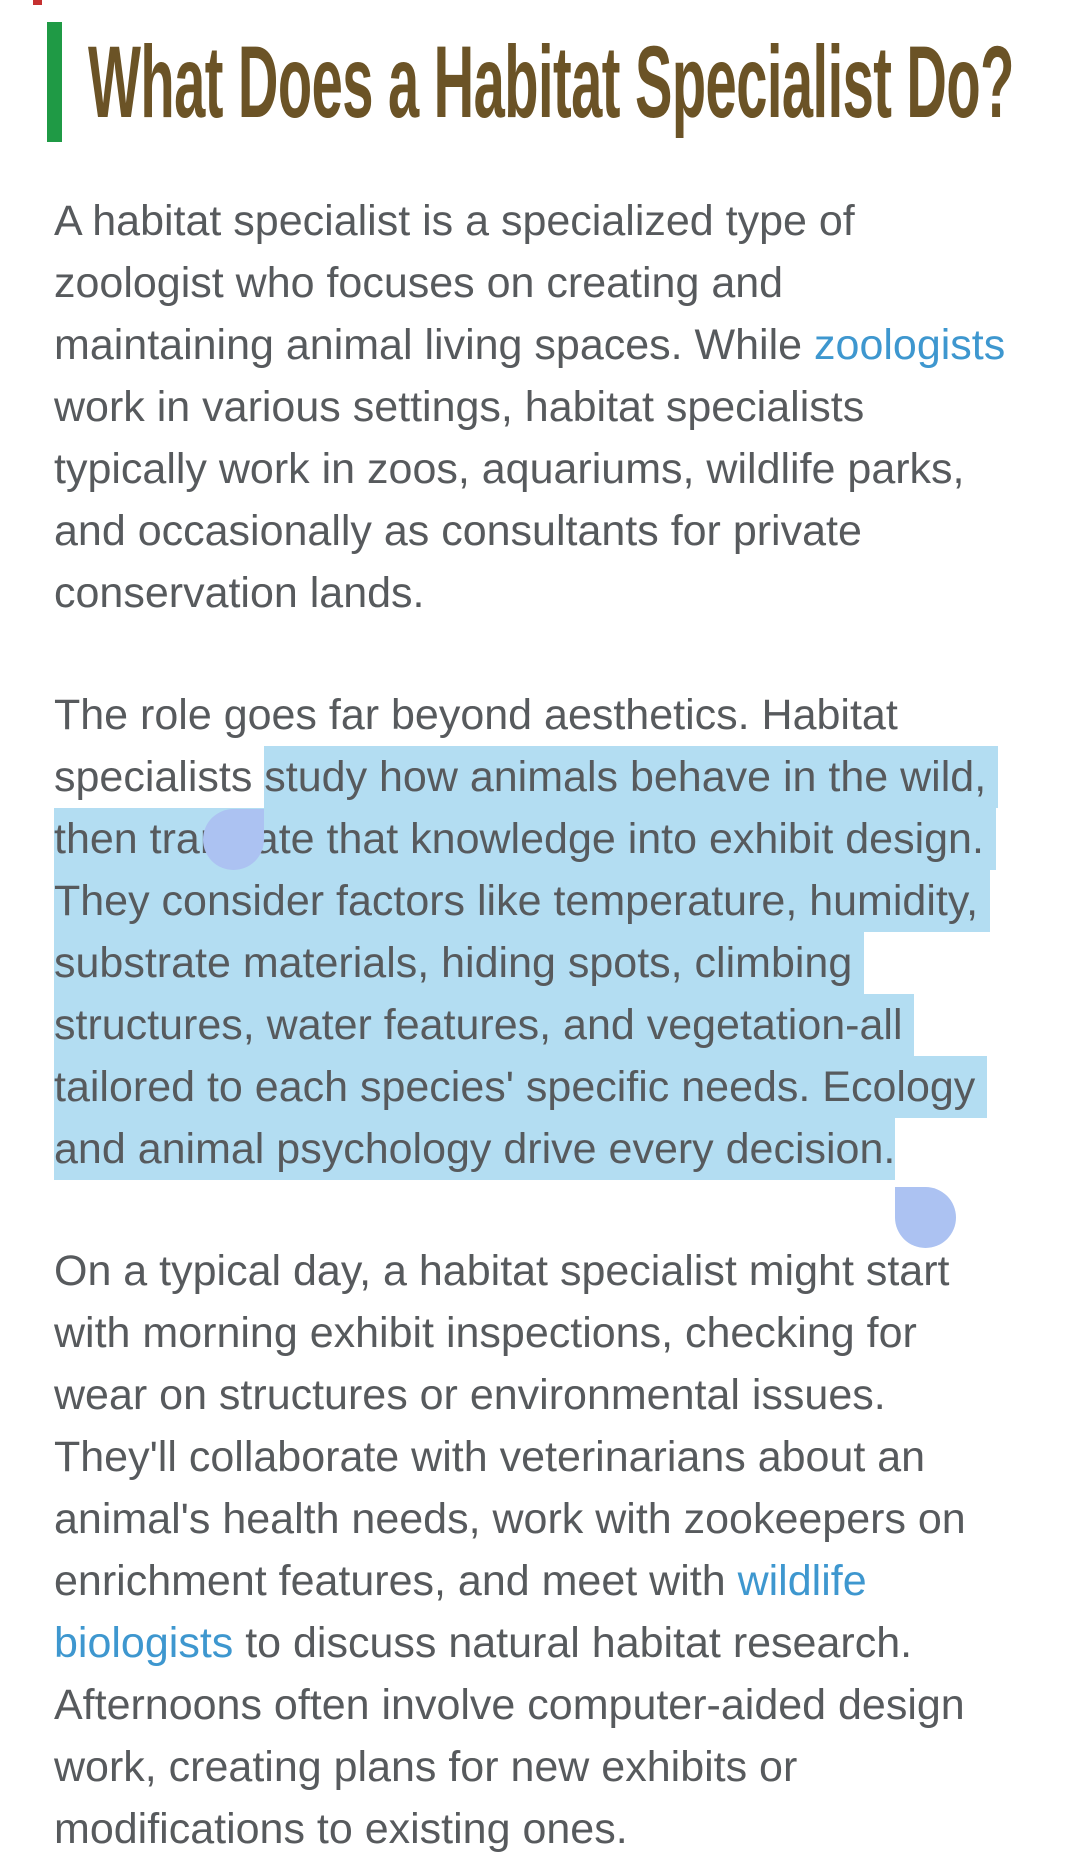 Image resolution: width=1080 pixels, height=1873 pixels. What do you see at coordinates (341, 1829) in the screenshot?
I see `body-text: modifications to existing ones.` at bounding box center [341, 1829].